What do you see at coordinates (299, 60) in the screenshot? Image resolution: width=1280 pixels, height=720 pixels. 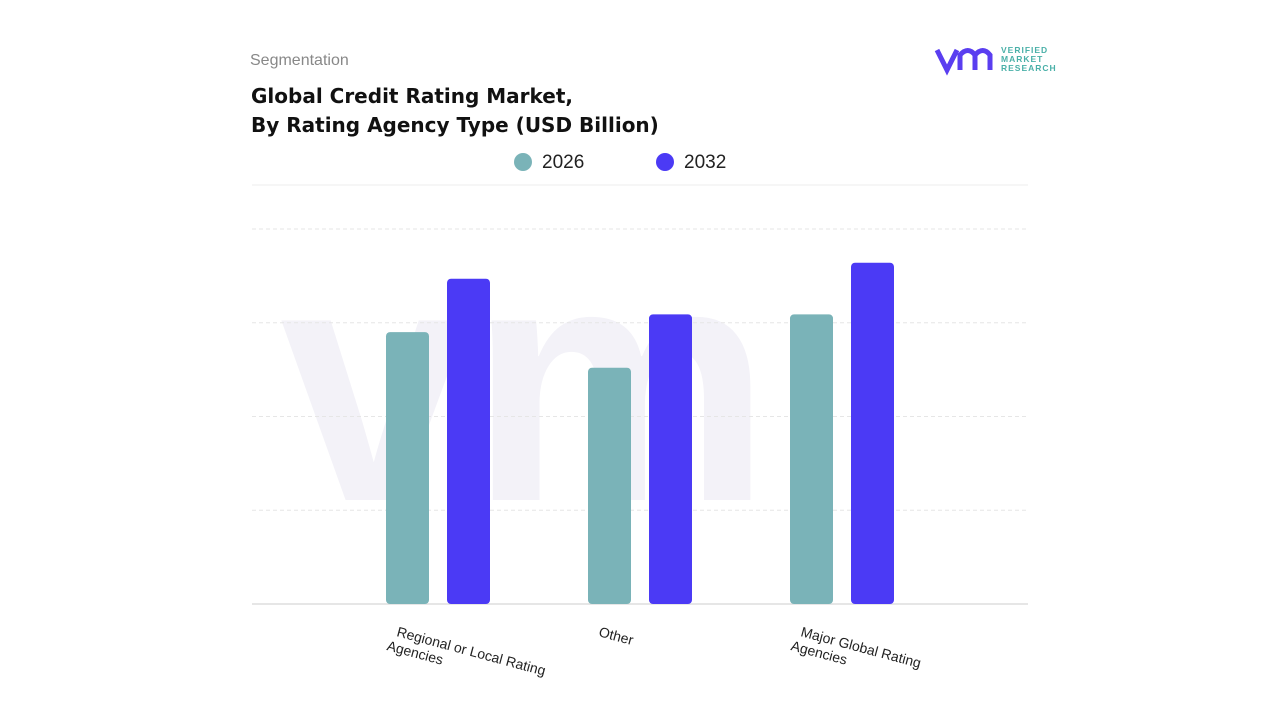 I see `section-label: Segmentation` at bounding box center [299, 60].